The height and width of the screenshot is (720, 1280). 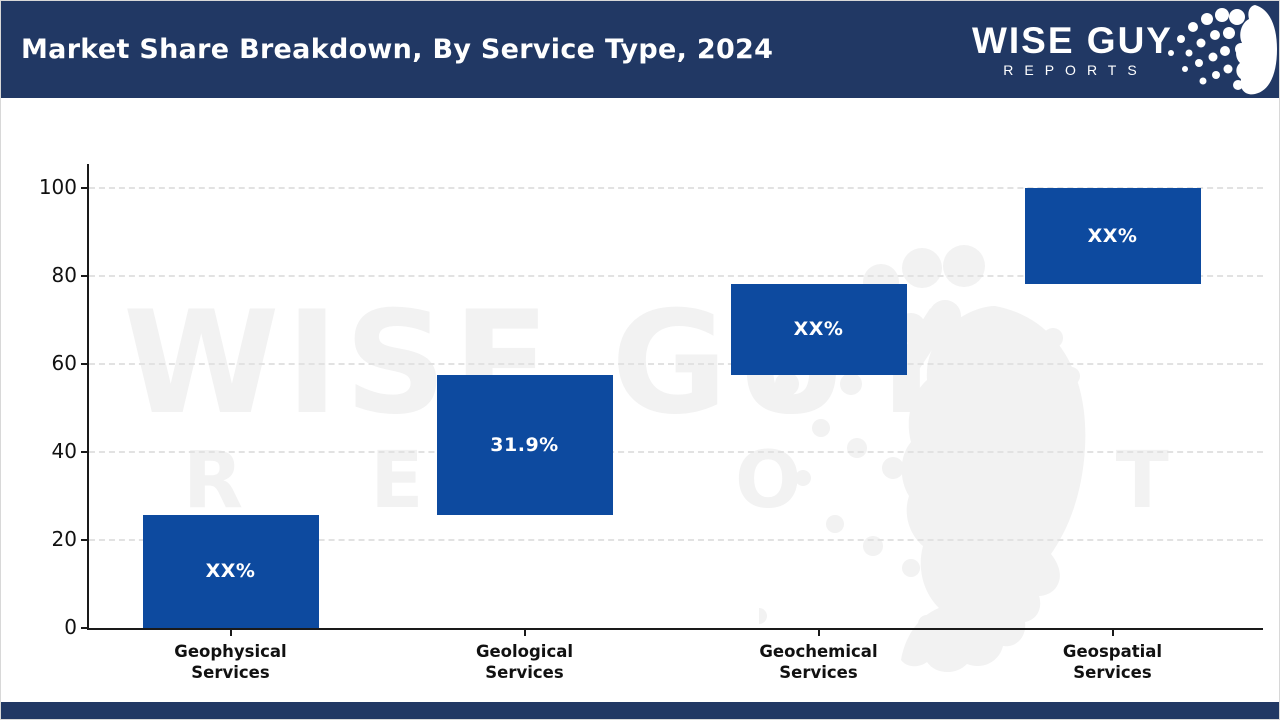 I want to click on bar-value-label: 31.9%, so click(x=524, y=444).